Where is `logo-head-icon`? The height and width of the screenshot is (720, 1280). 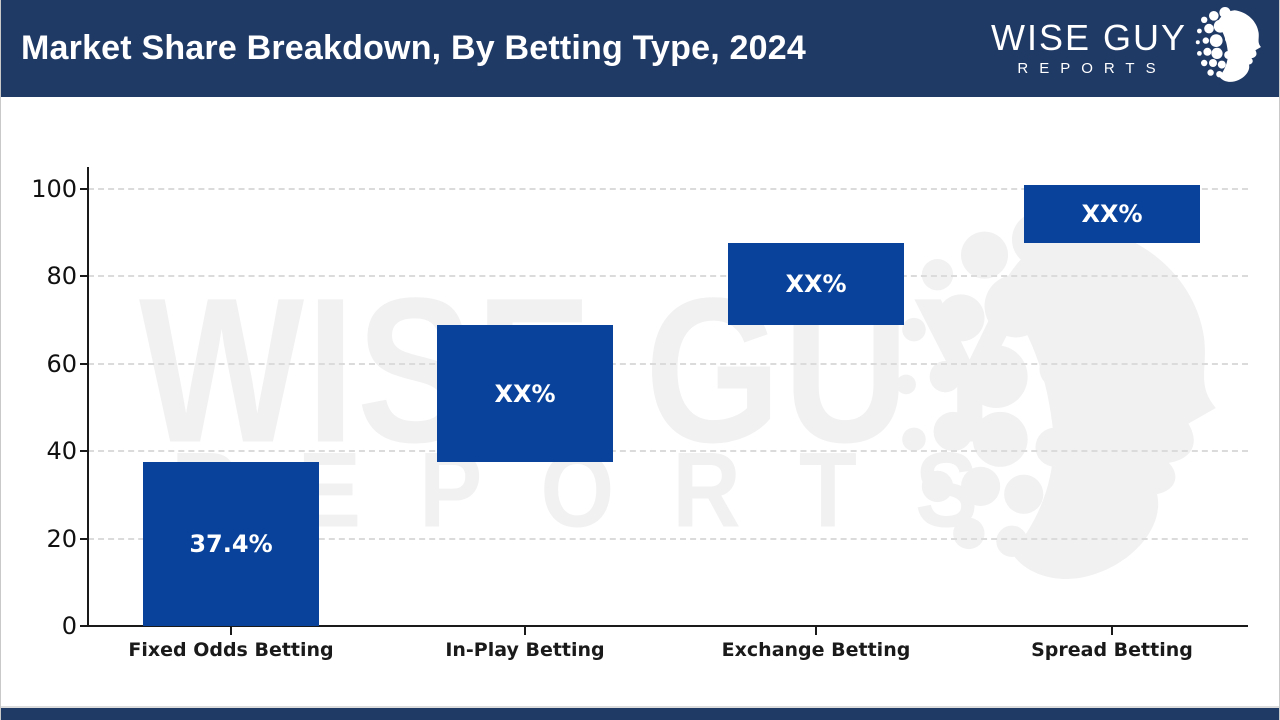 logo-head-icon is located at coordinates (1229, 48).